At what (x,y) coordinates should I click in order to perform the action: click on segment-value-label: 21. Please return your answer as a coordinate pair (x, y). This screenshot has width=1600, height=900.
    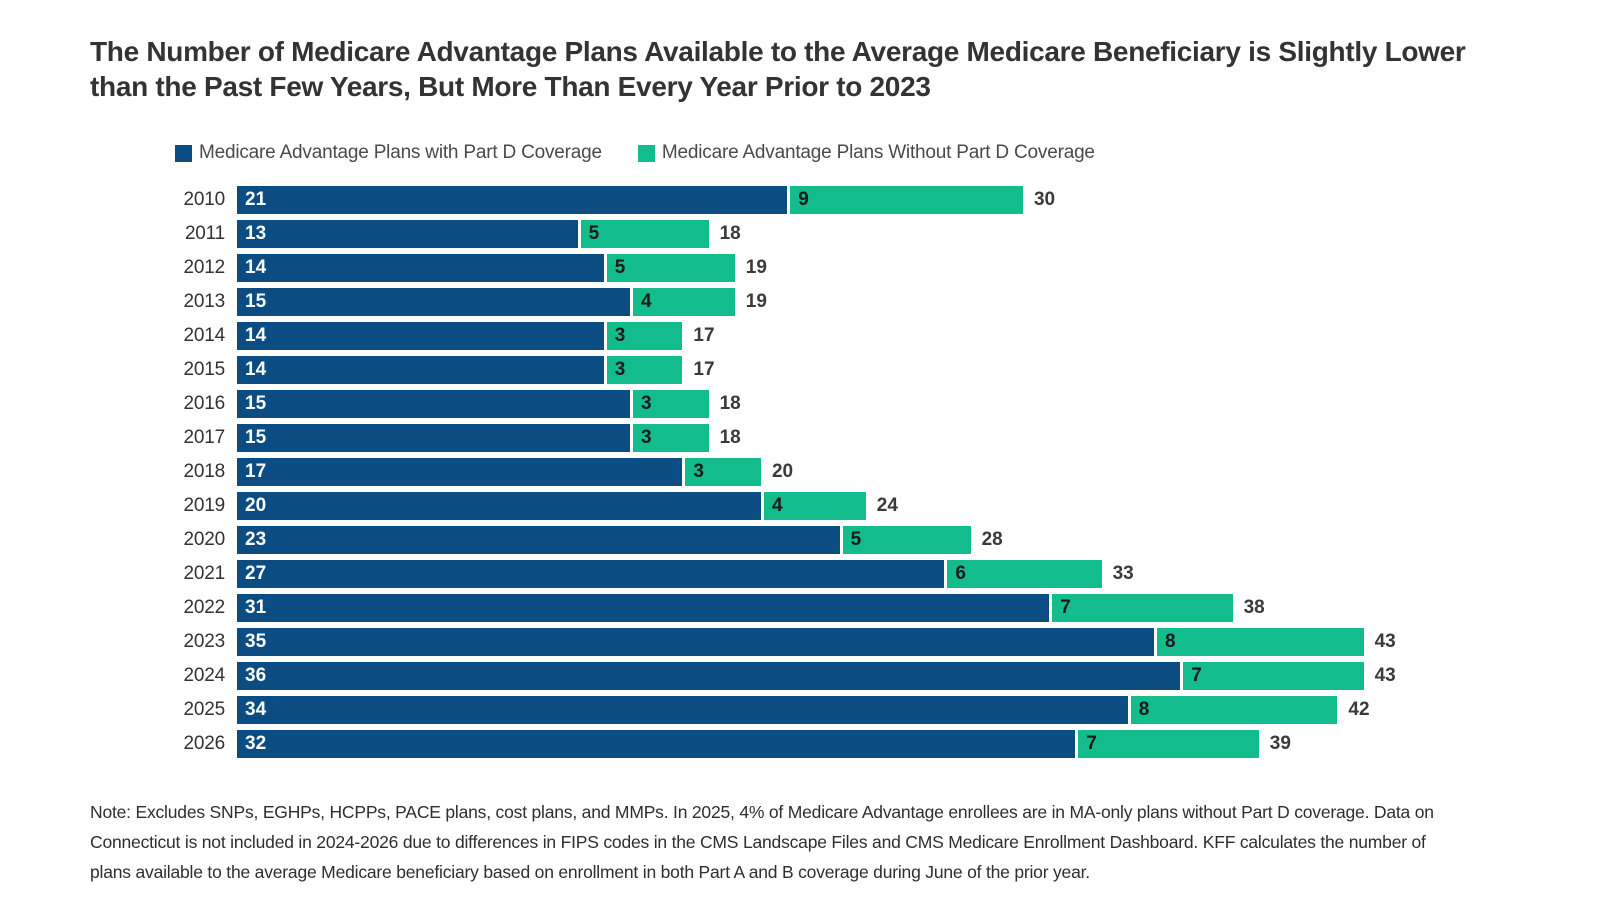
    Looking at the image, I should click on (256, 199).